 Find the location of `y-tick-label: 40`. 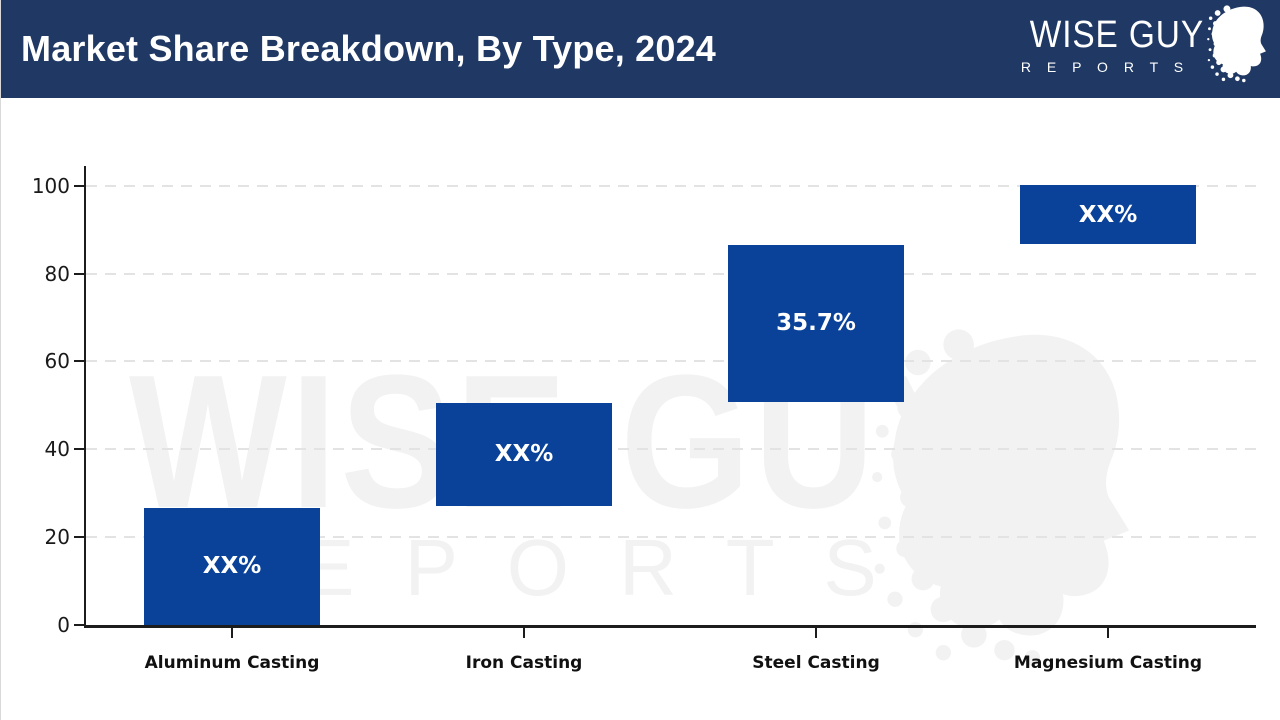

y-tick-label: 40 is located at coordinates (57, 449).